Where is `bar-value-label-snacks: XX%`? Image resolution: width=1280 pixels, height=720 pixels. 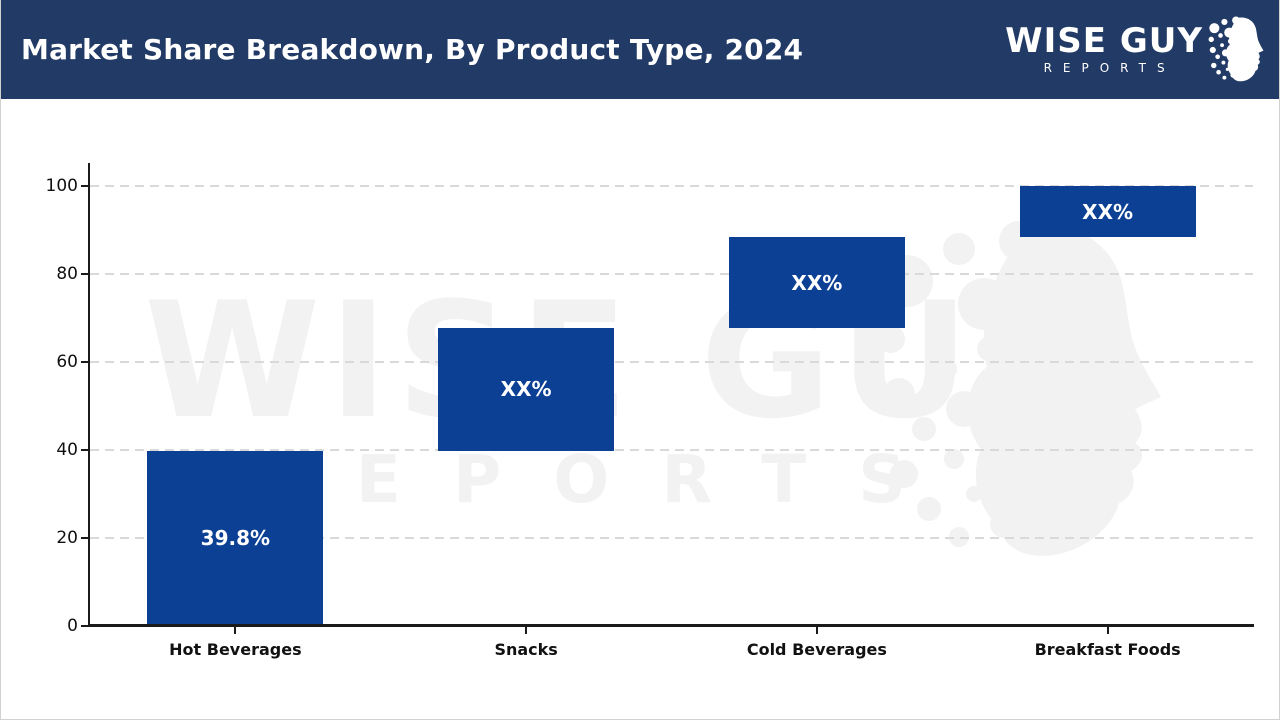 bar-value-label-snacks: XX% is located at coordinates (526, 389).